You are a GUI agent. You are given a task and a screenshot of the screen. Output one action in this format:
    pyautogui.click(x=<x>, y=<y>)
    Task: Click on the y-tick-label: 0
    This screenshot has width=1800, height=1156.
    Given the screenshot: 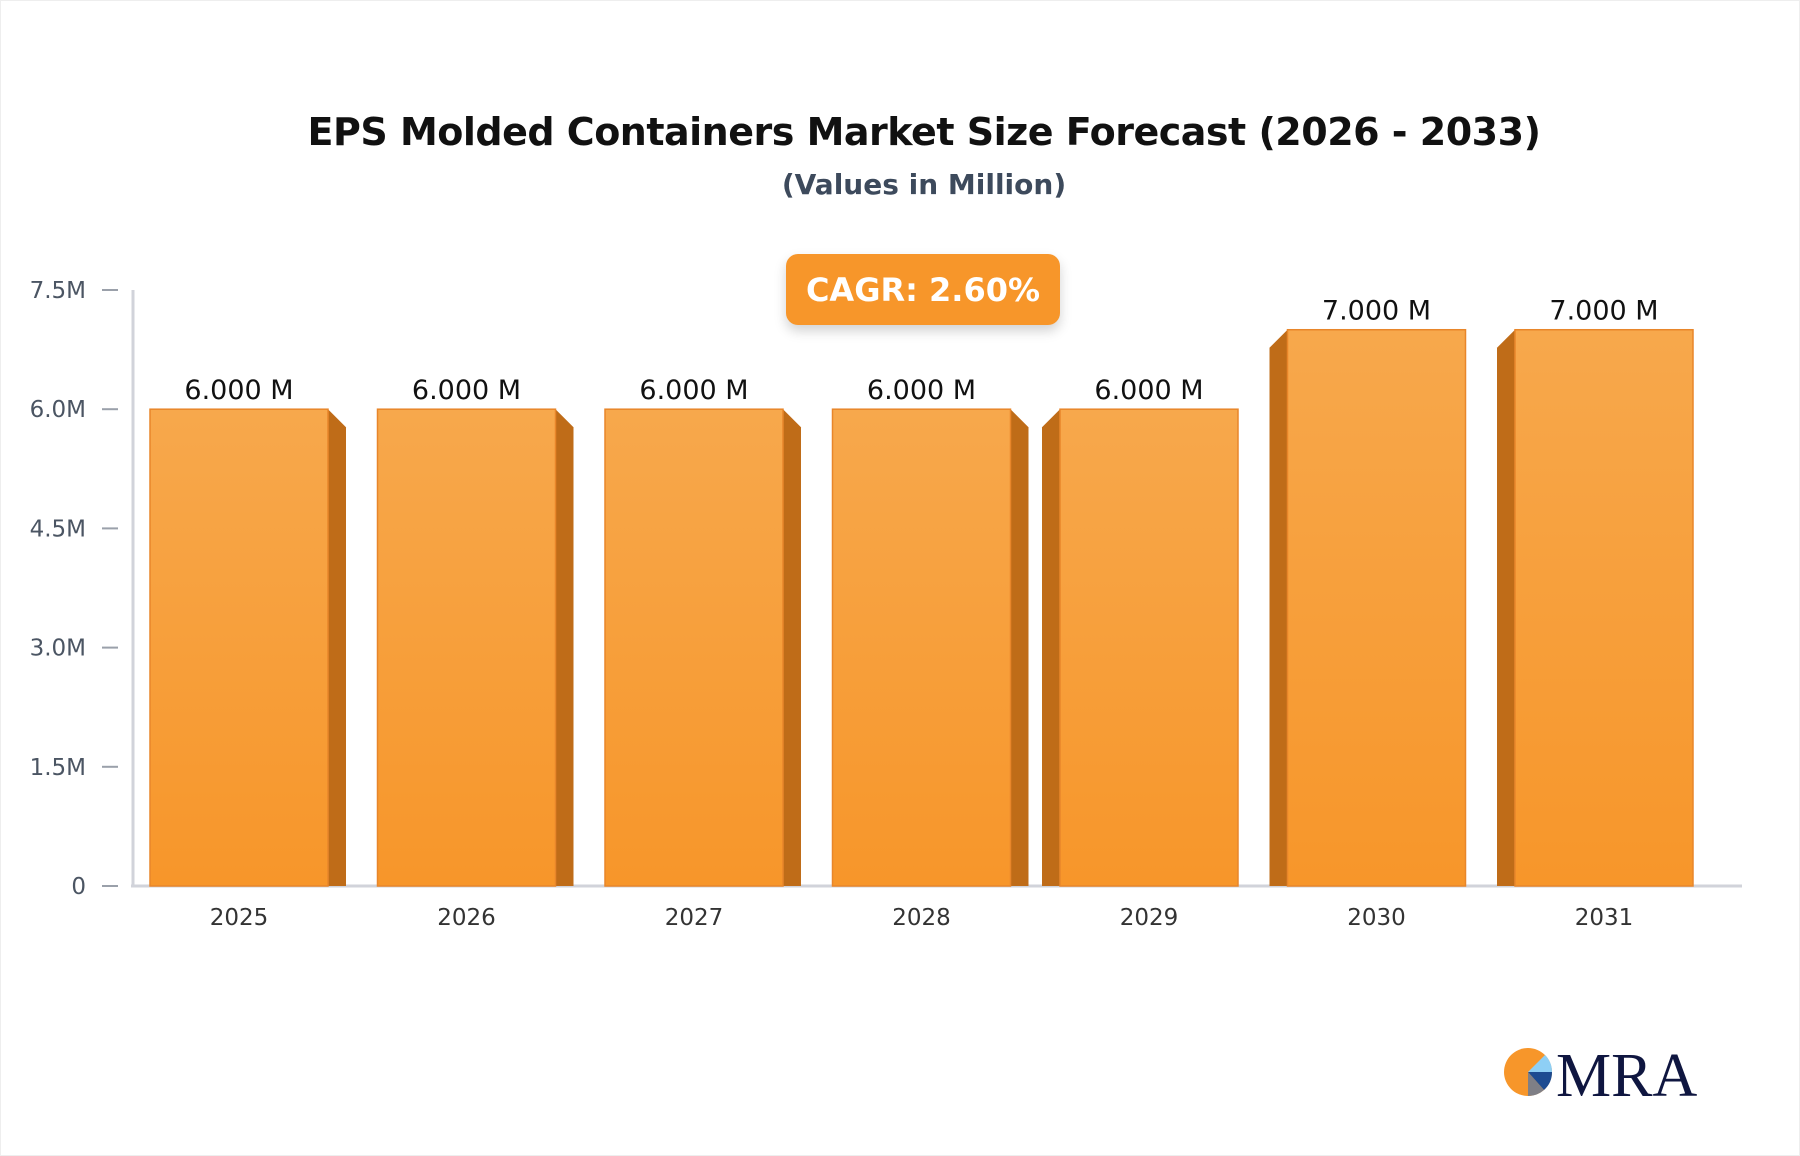 What is the action you would take?
    pyautogui.click(x=78, y=887)
    